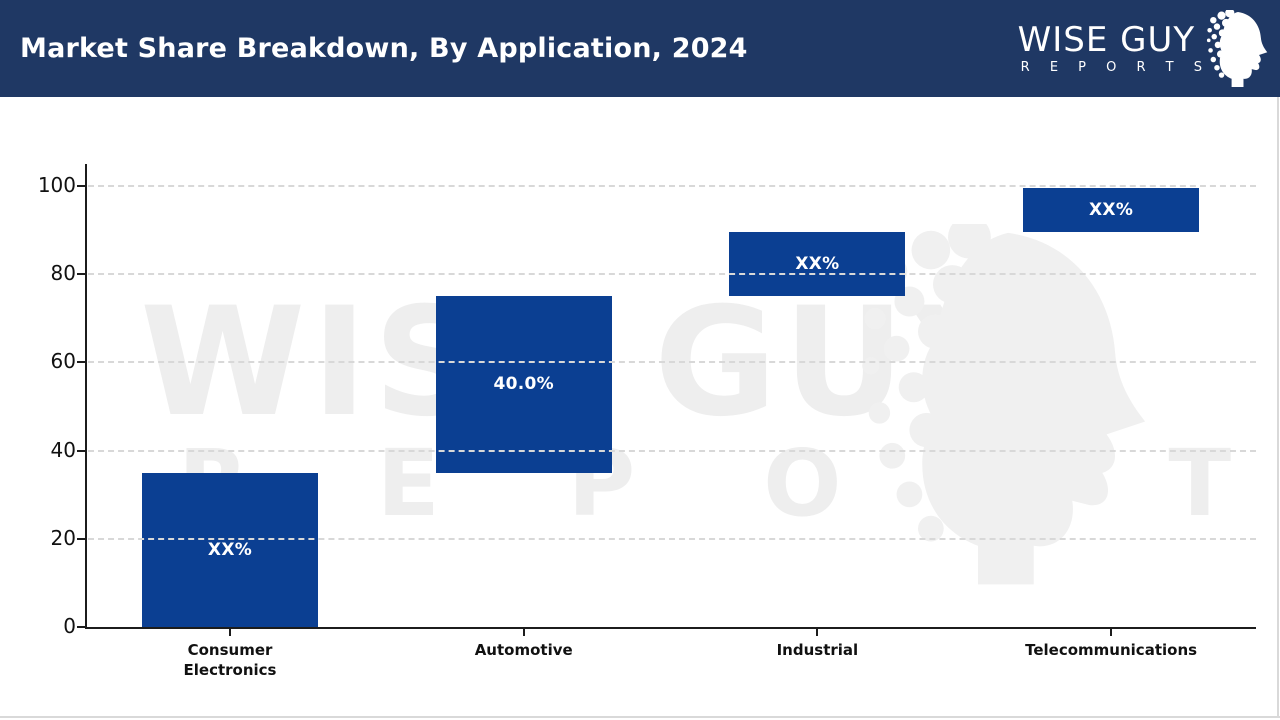  What do you see at coordinates (1278, 406) in the screenshot?
I see `frame-right-line` at bounding box center [1278, 406].